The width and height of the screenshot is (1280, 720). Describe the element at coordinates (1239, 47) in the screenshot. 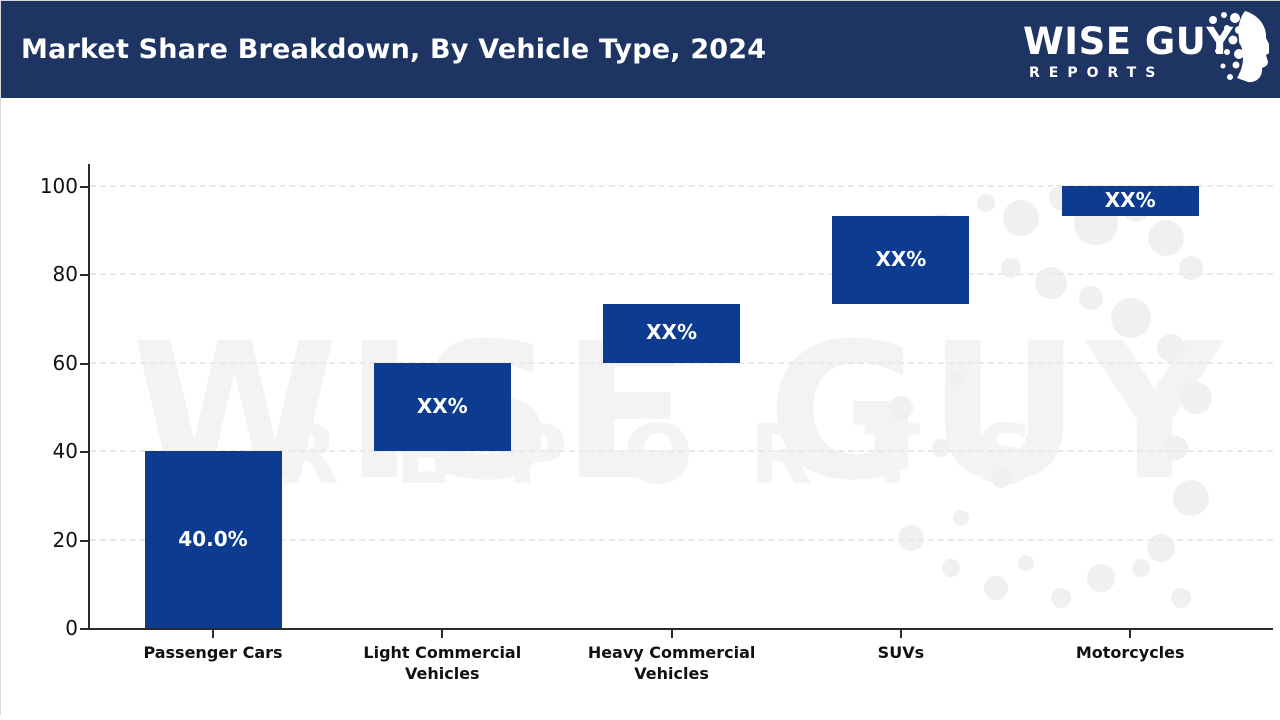

I see `logo-face-icon` at that location.